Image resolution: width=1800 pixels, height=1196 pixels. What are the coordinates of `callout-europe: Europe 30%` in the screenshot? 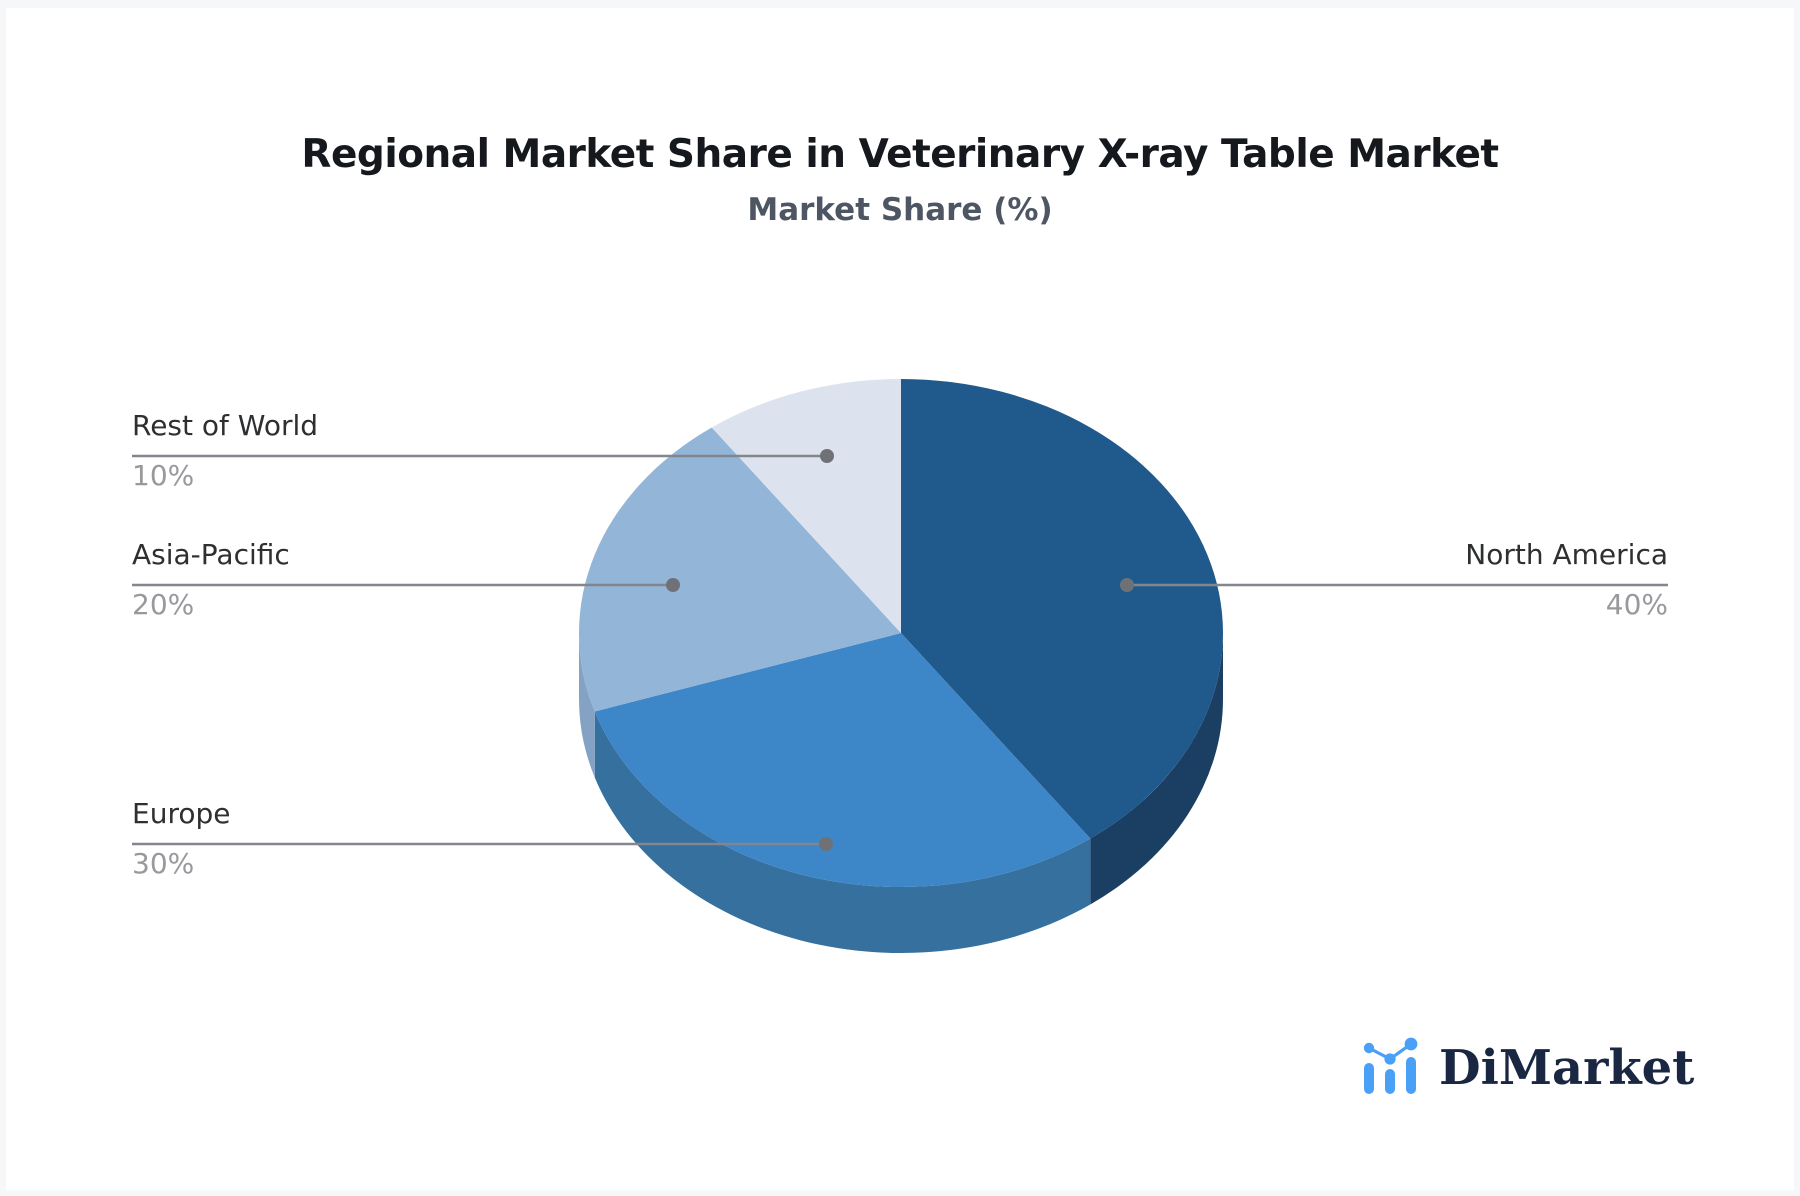 It's located at (181, 839).